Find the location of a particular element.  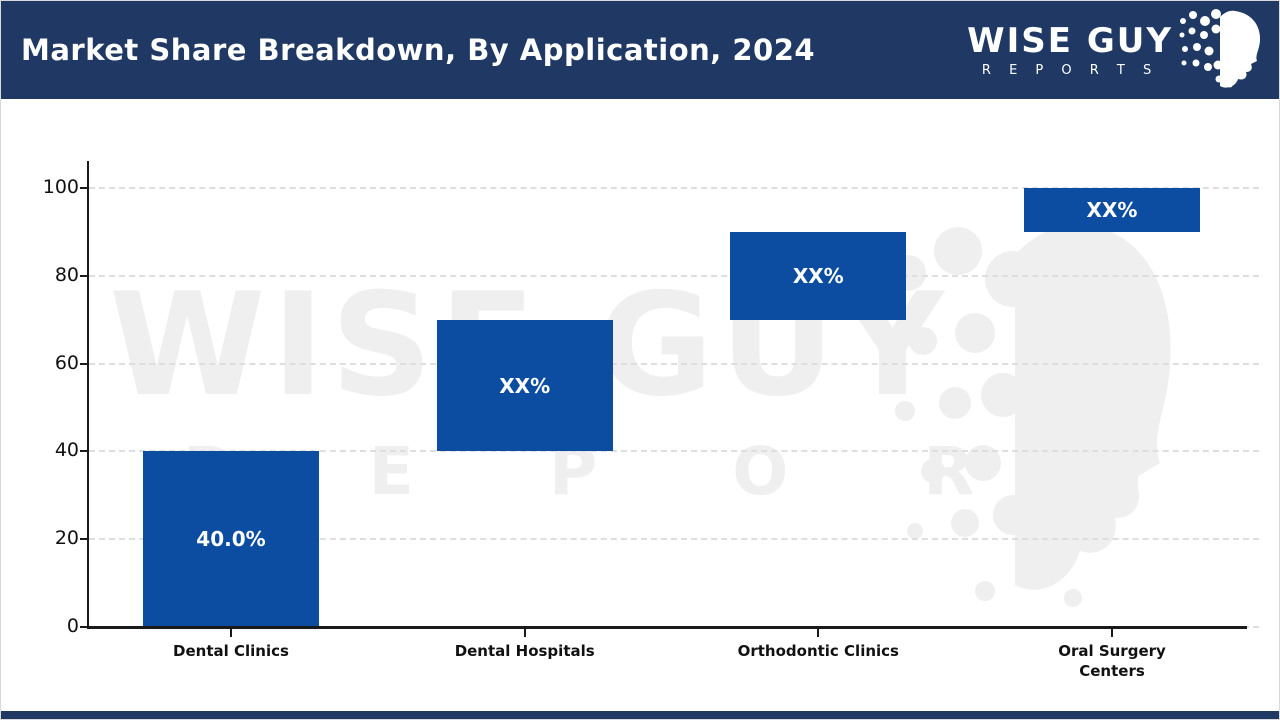

x-category-label: Oral Surgery Centers is located at coordinates (1112, 661).